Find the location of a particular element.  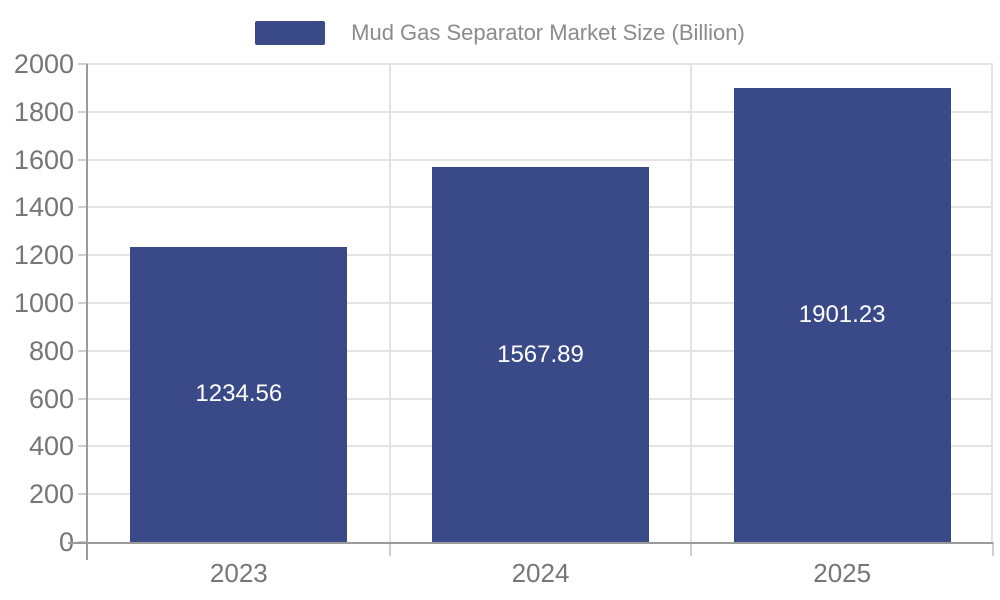

x-tick-label: 2023 is located at coordinates (238, 573).